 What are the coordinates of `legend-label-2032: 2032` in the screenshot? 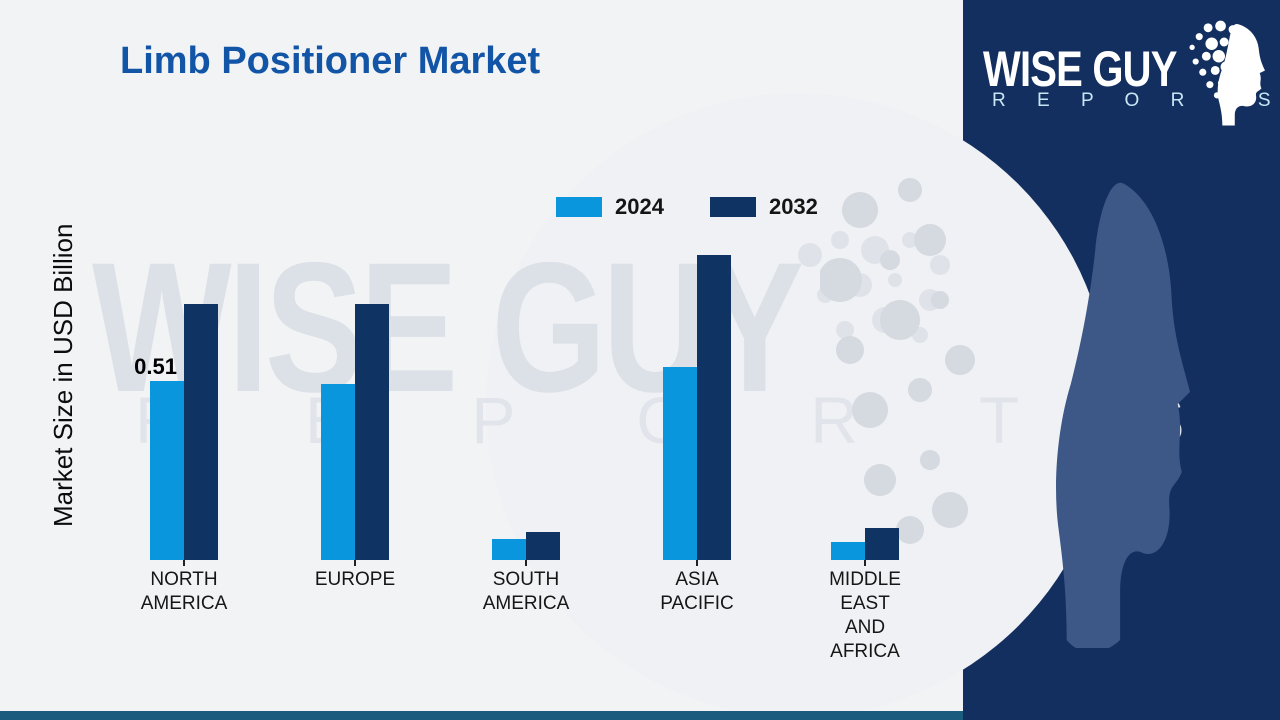 It's located at (793, 206).